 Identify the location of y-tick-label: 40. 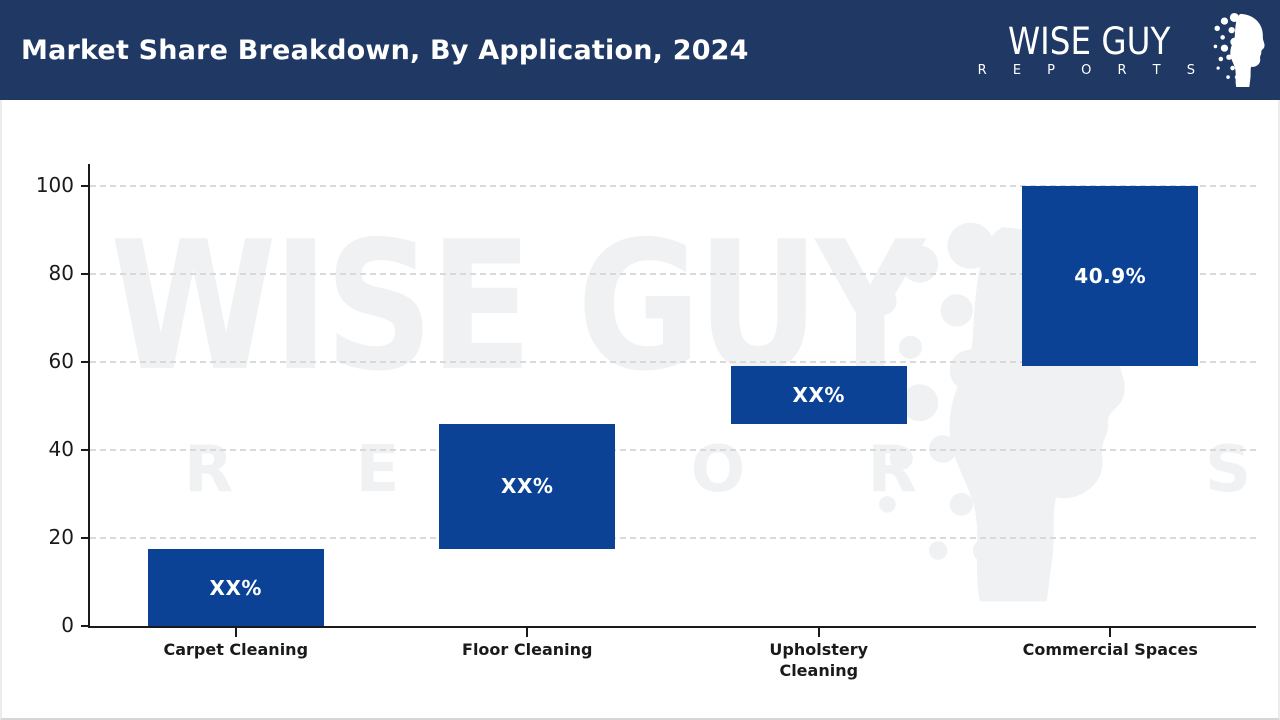
(61, 449).